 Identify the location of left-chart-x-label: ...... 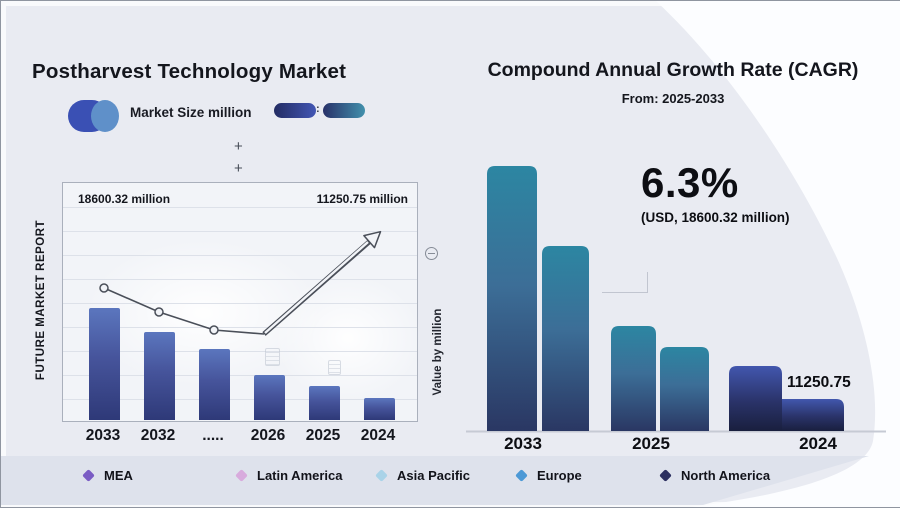
(213, 435).